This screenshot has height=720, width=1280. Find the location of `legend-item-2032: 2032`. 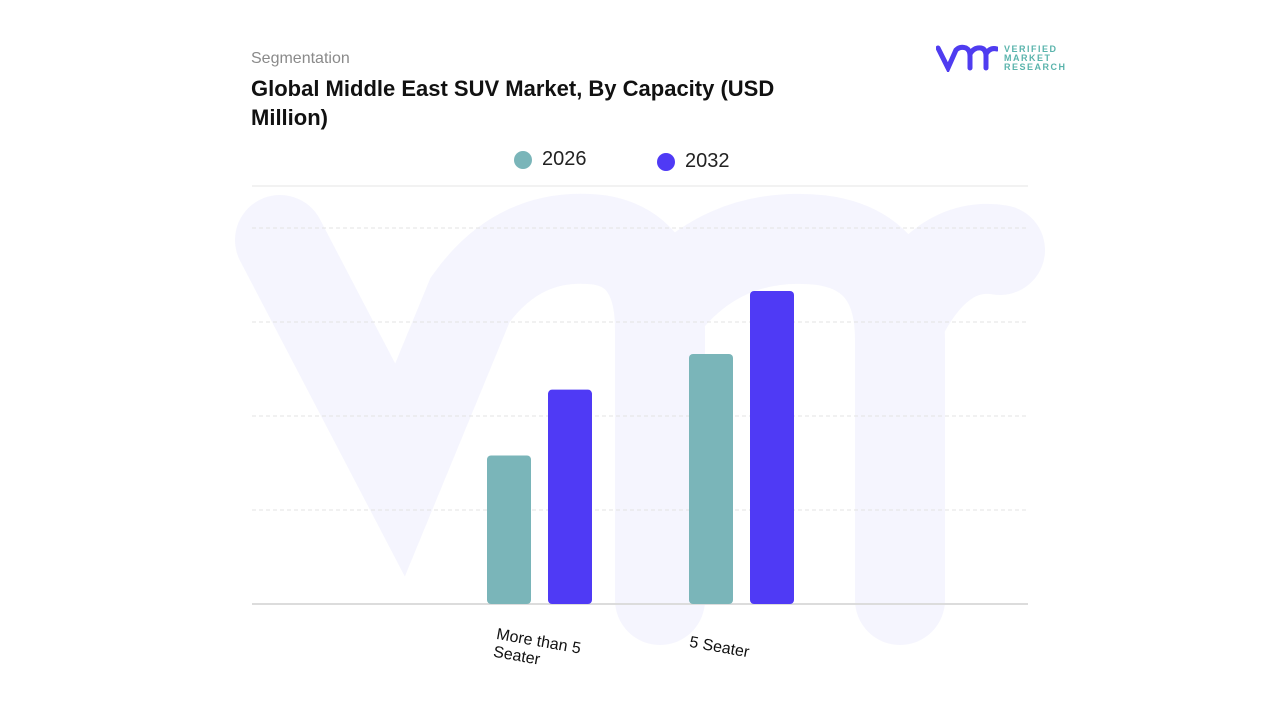

legend-item-2032: 2032 is located at coordinates (693, 161).